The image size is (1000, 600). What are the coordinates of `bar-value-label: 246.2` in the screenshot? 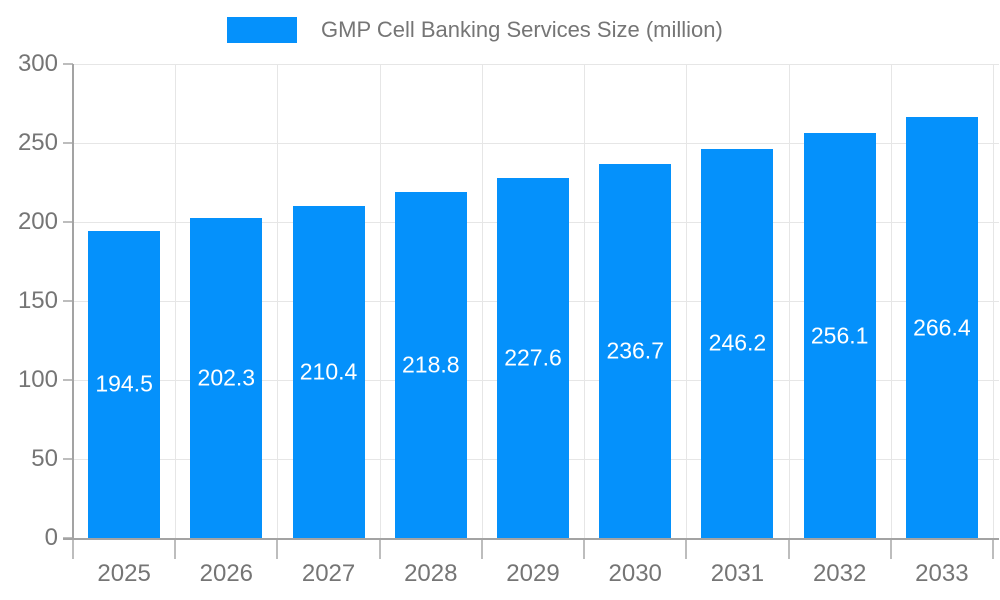 It's located at (737, 342).